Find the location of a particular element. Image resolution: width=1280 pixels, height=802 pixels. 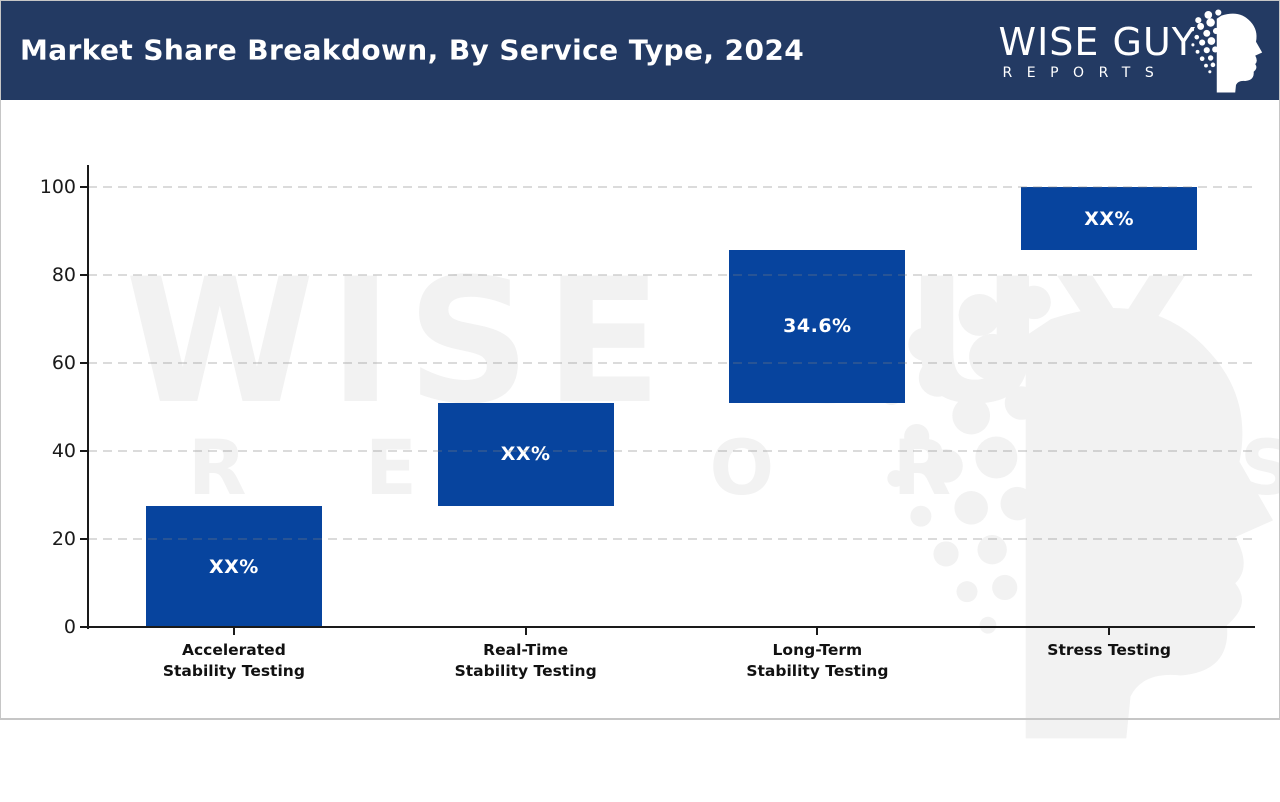

logo-subtitle: REPORTS is located at coordinates (1085, 72).